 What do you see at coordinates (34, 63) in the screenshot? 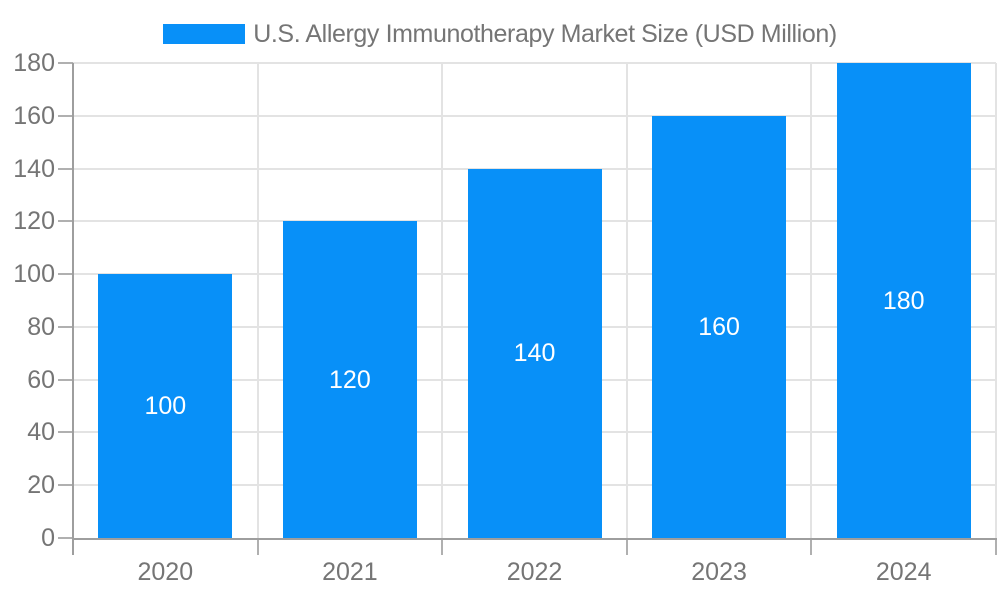
I see `y-axis-tick-label: 180` at bounding box center [34, 63].